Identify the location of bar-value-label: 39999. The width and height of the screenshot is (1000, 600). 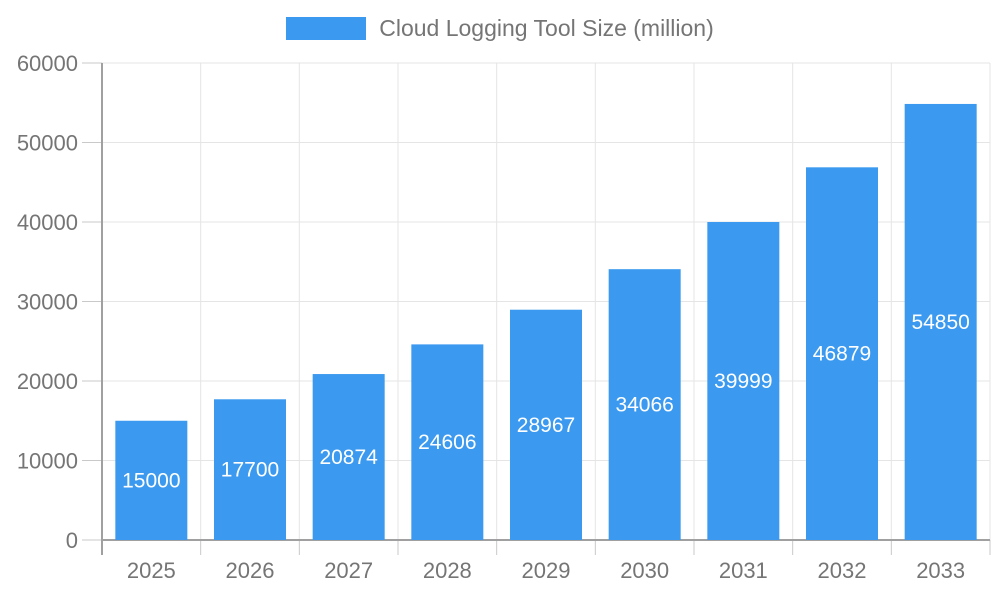
(743, 381).